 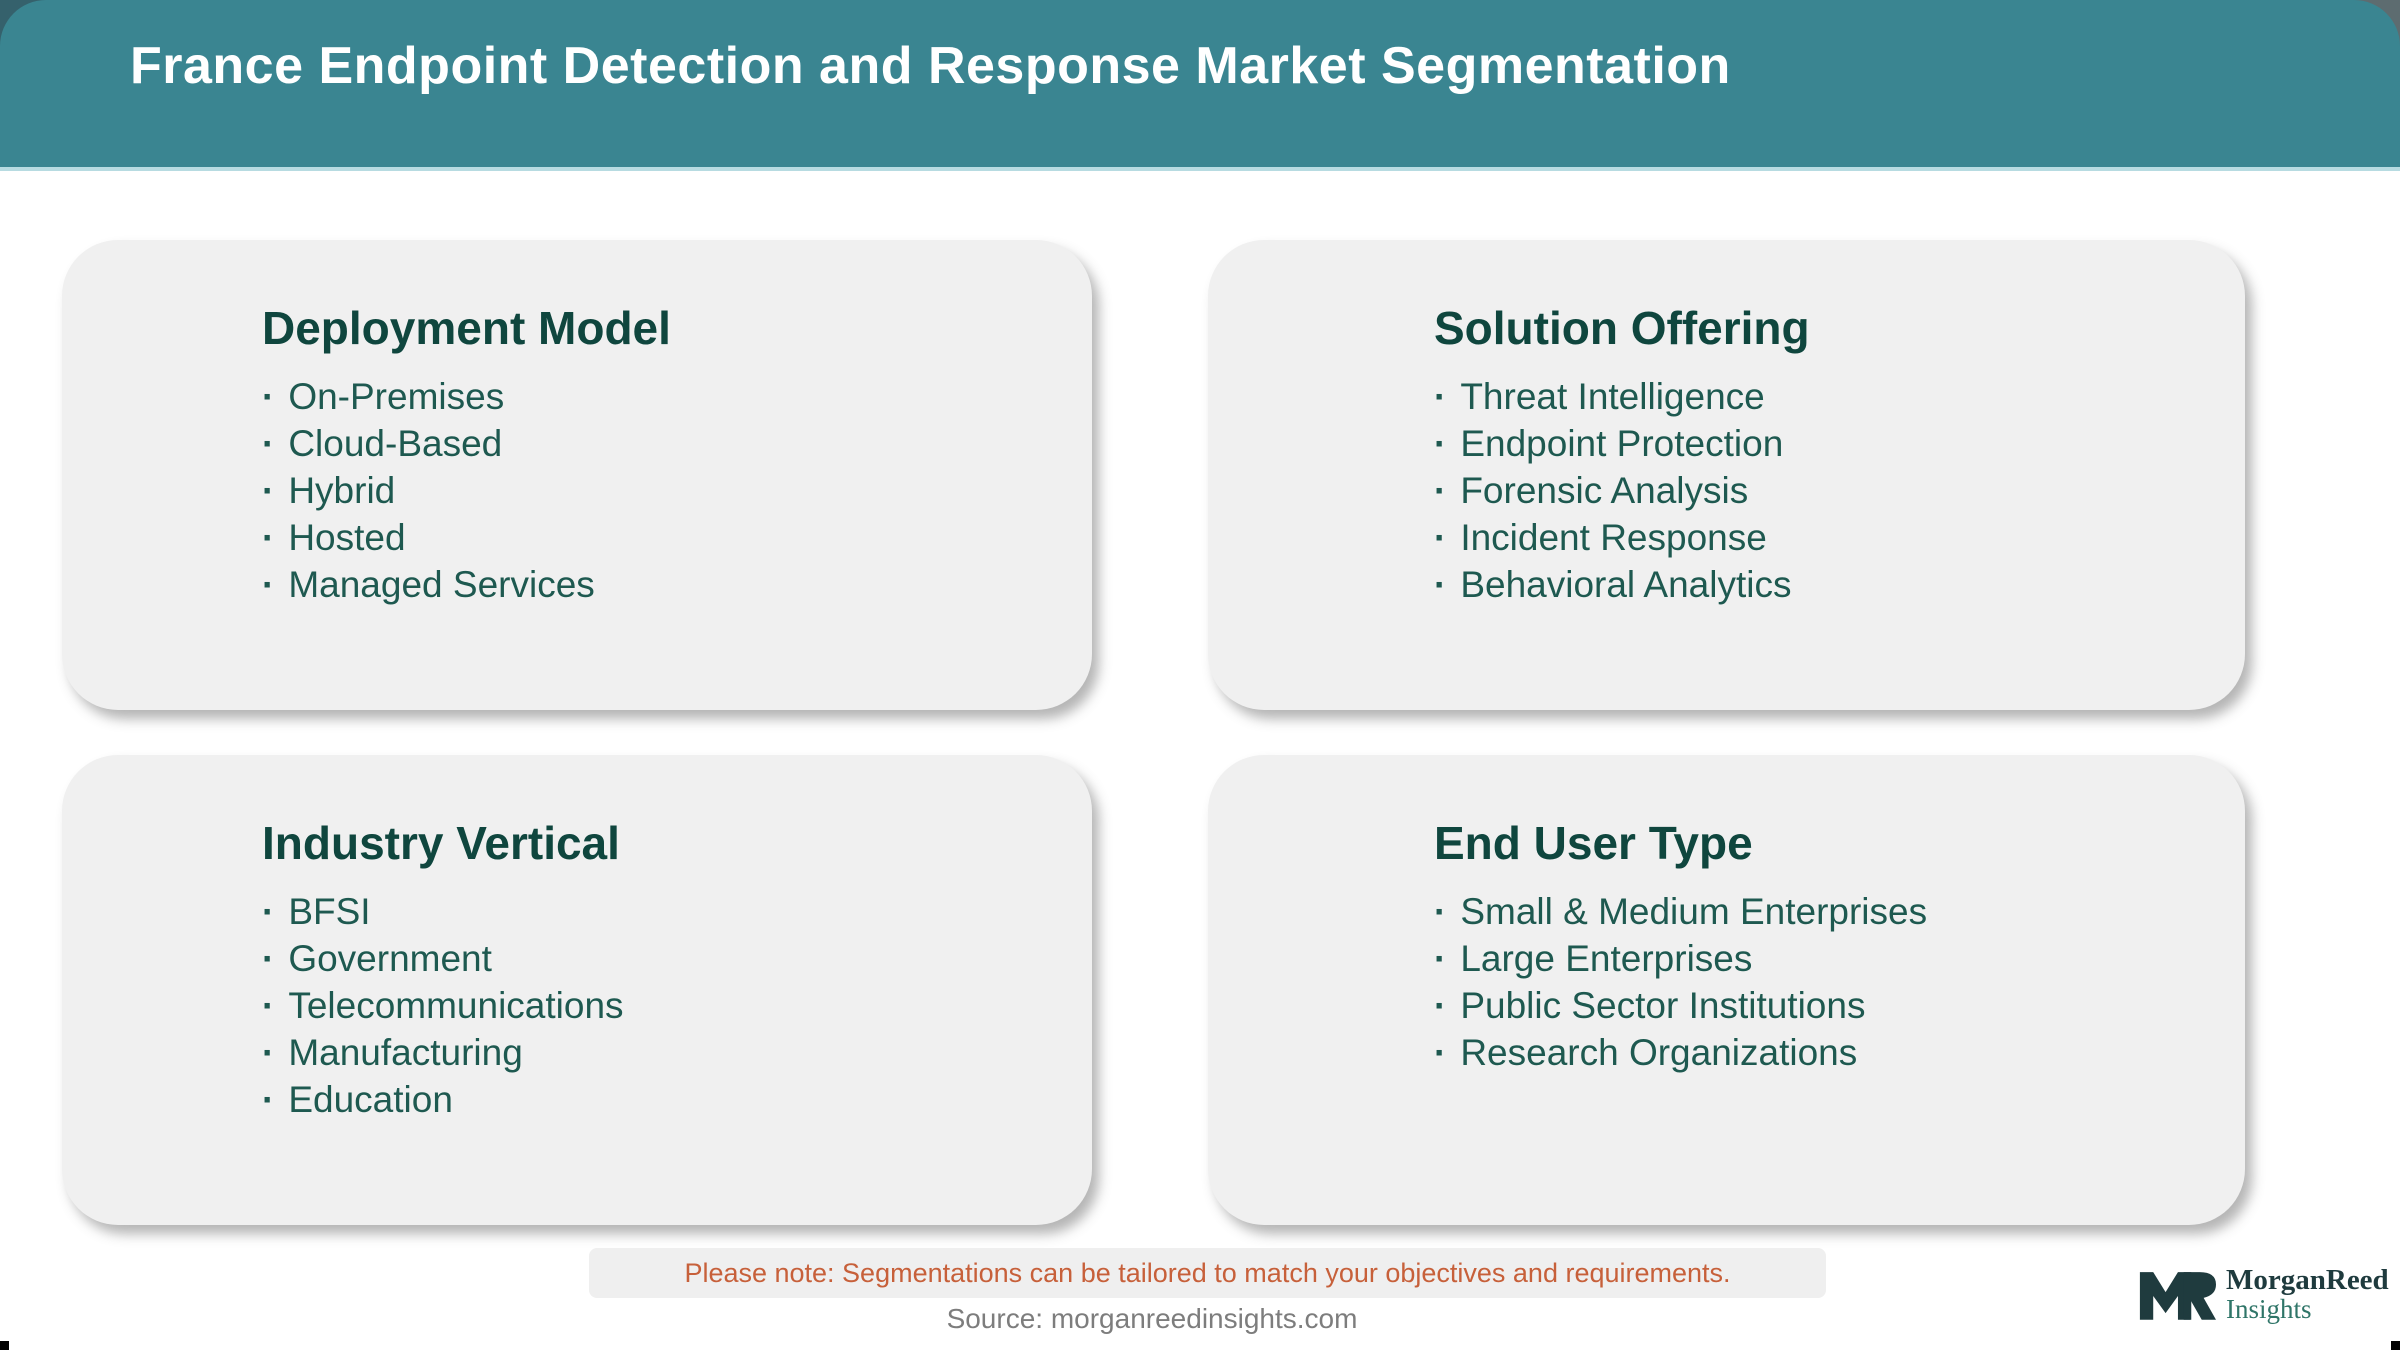 What do you see at coordinates (652, 911) in the screenshot?
I see `card-list-item: BFSI` at bounding box center [652, 911].